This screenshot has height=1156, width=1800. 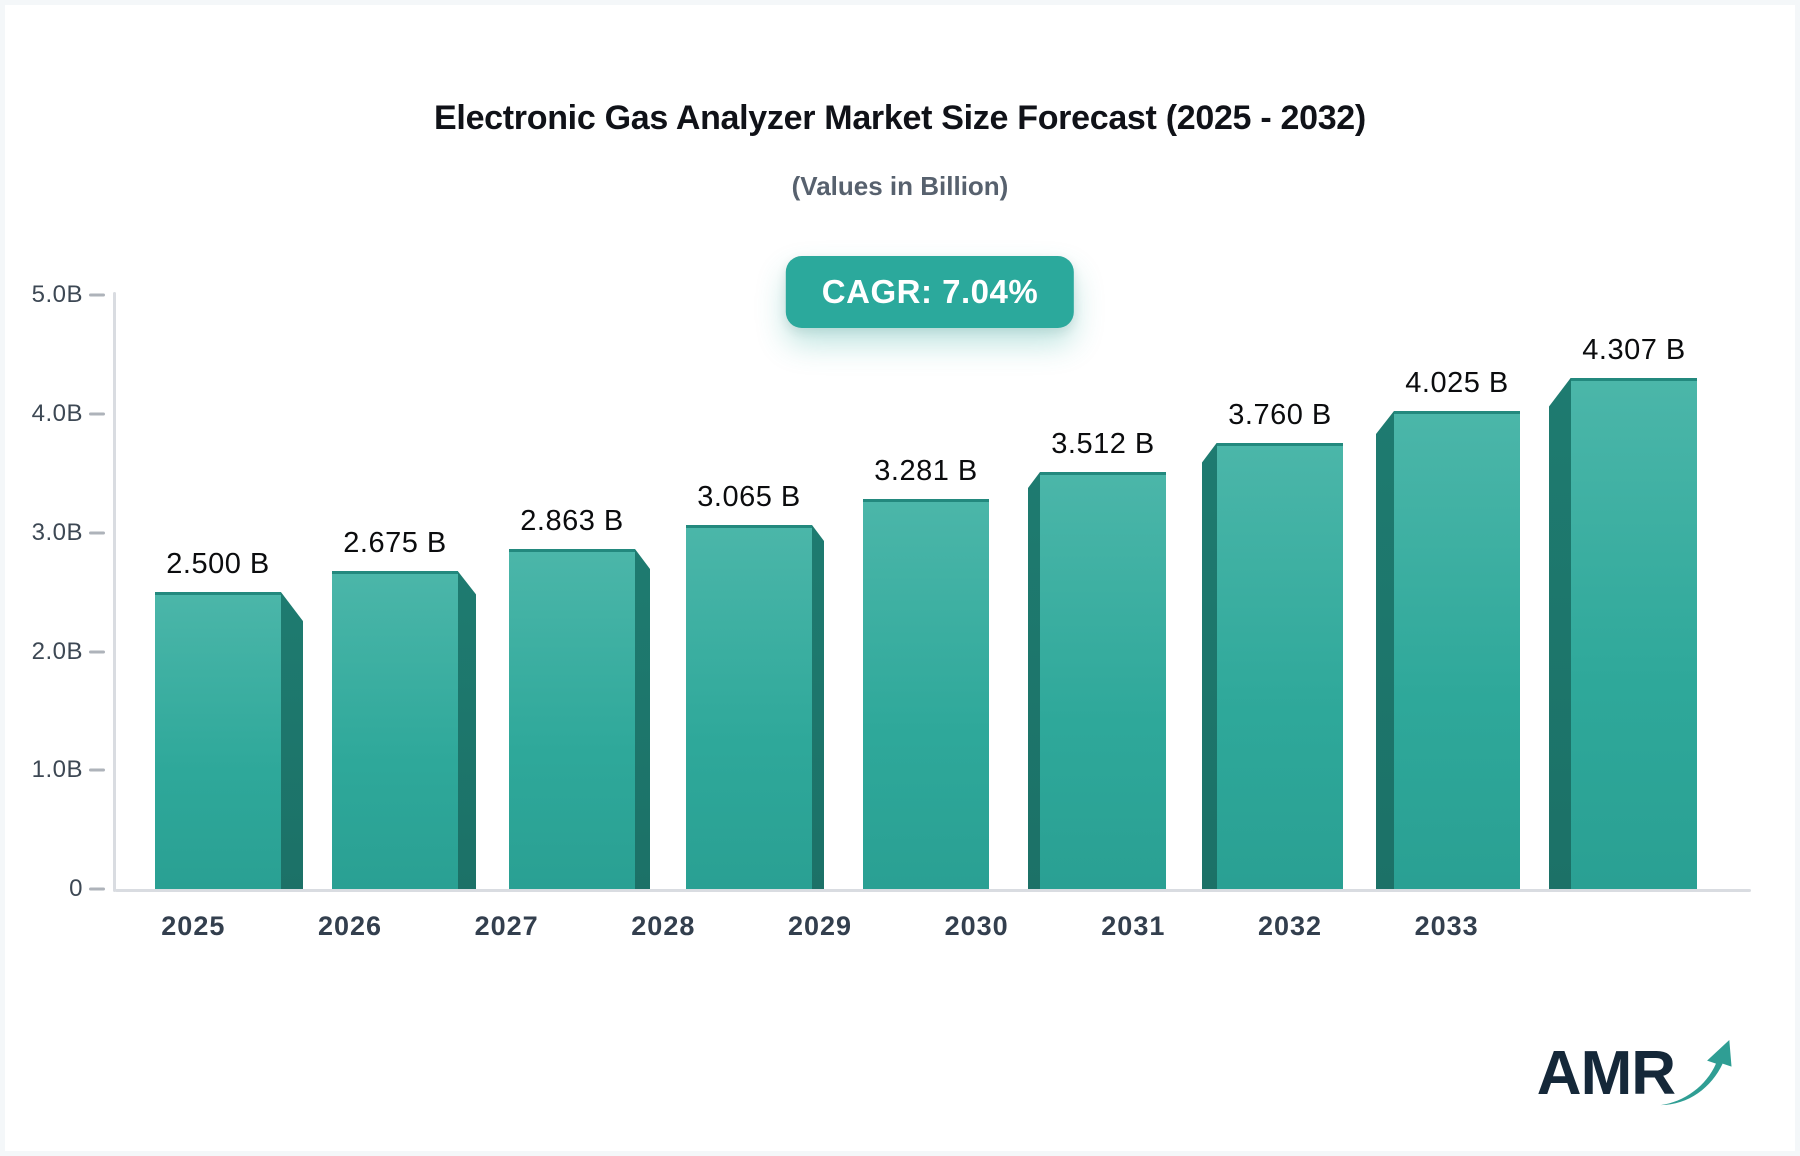 What do you see at coordinates (1560, 633) in the screenshot?
I see `bar-side-face-2033` at bounding box center [1560, 633].